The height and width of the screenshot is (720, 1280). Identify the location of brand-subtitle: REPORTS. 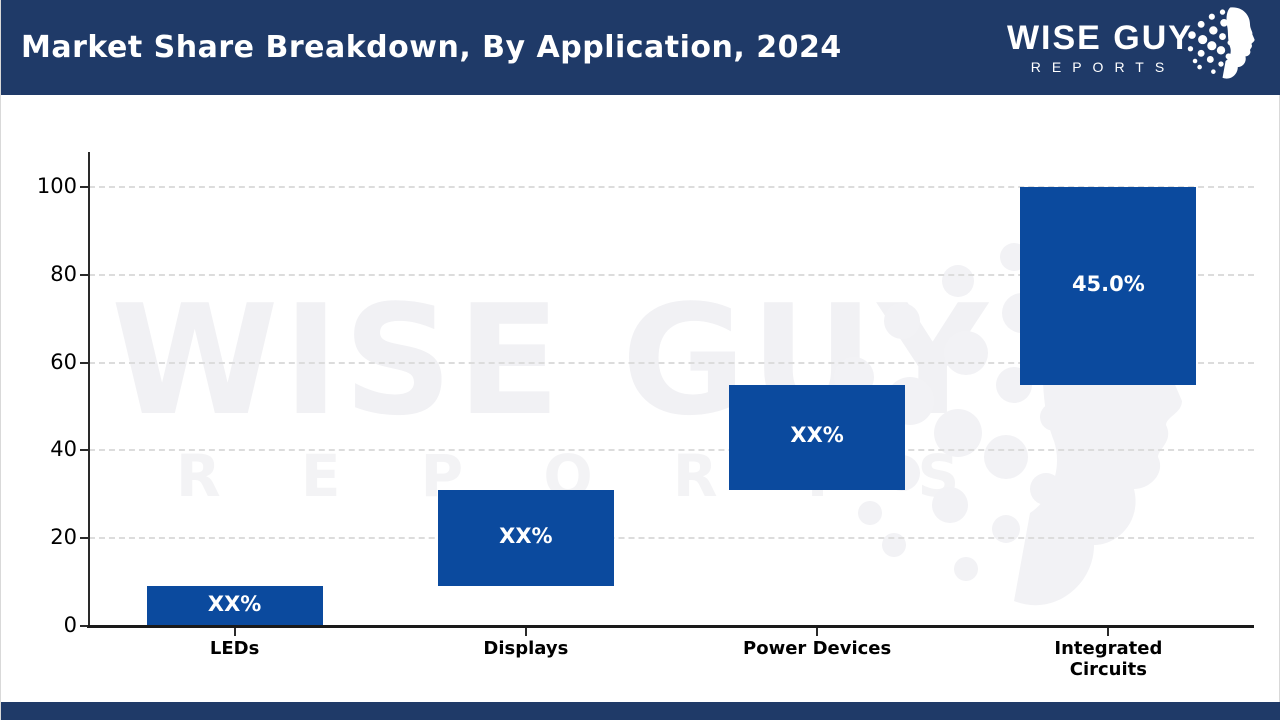
(1103, 67).